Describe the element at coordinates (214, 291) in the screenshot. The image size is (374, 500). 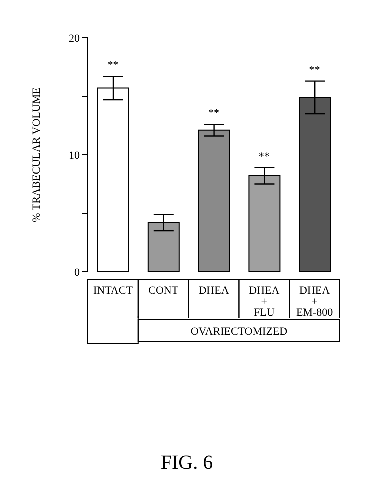
I see `x-tick-label: DHEA` at that location.